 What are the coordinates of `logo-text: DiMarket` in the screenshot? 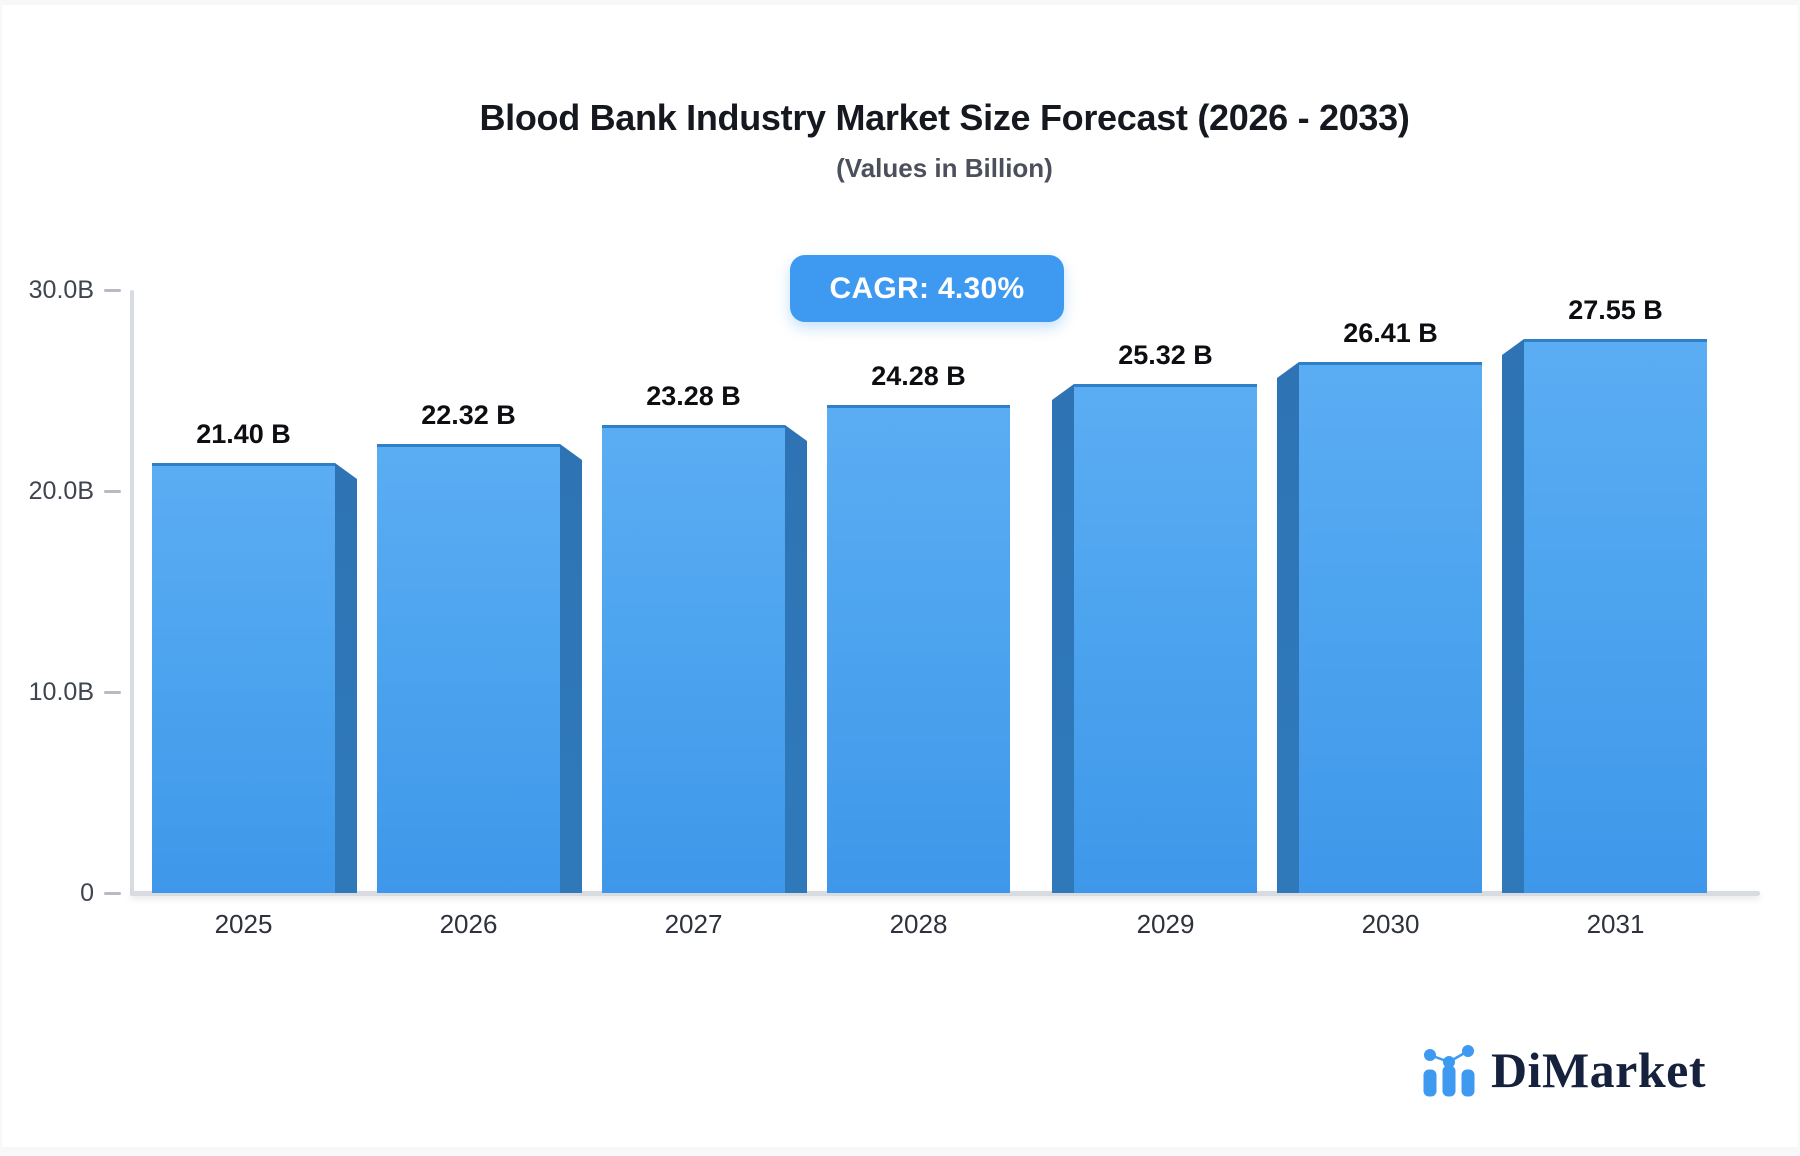 It's located at (1598, 1070).